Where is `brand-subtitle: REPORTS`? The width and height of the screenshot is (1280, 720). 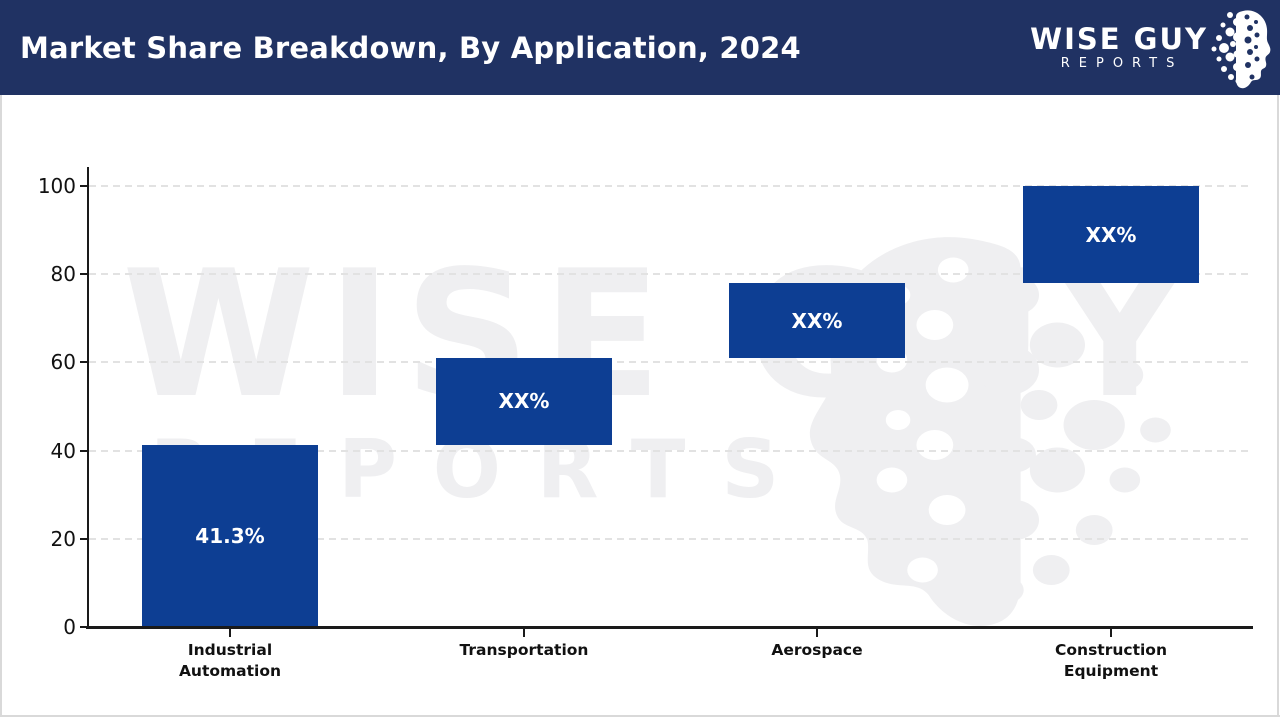
brand-subtitle: REPORTS is located at coordinates (1122, 63).